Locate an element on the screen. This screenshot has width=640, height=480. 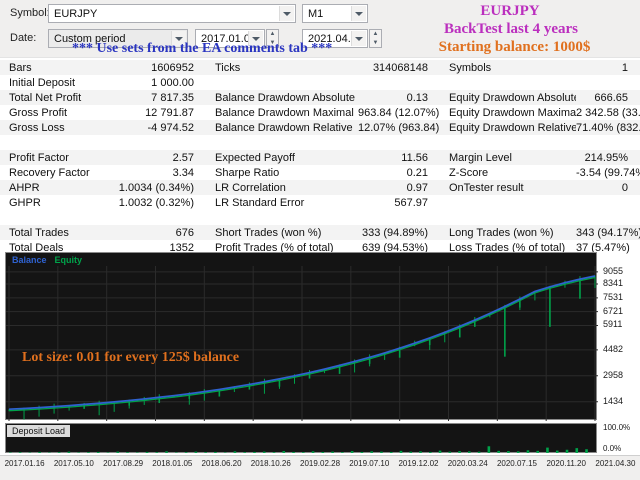
stat-value: 676 is located at coordinates (184, 232).